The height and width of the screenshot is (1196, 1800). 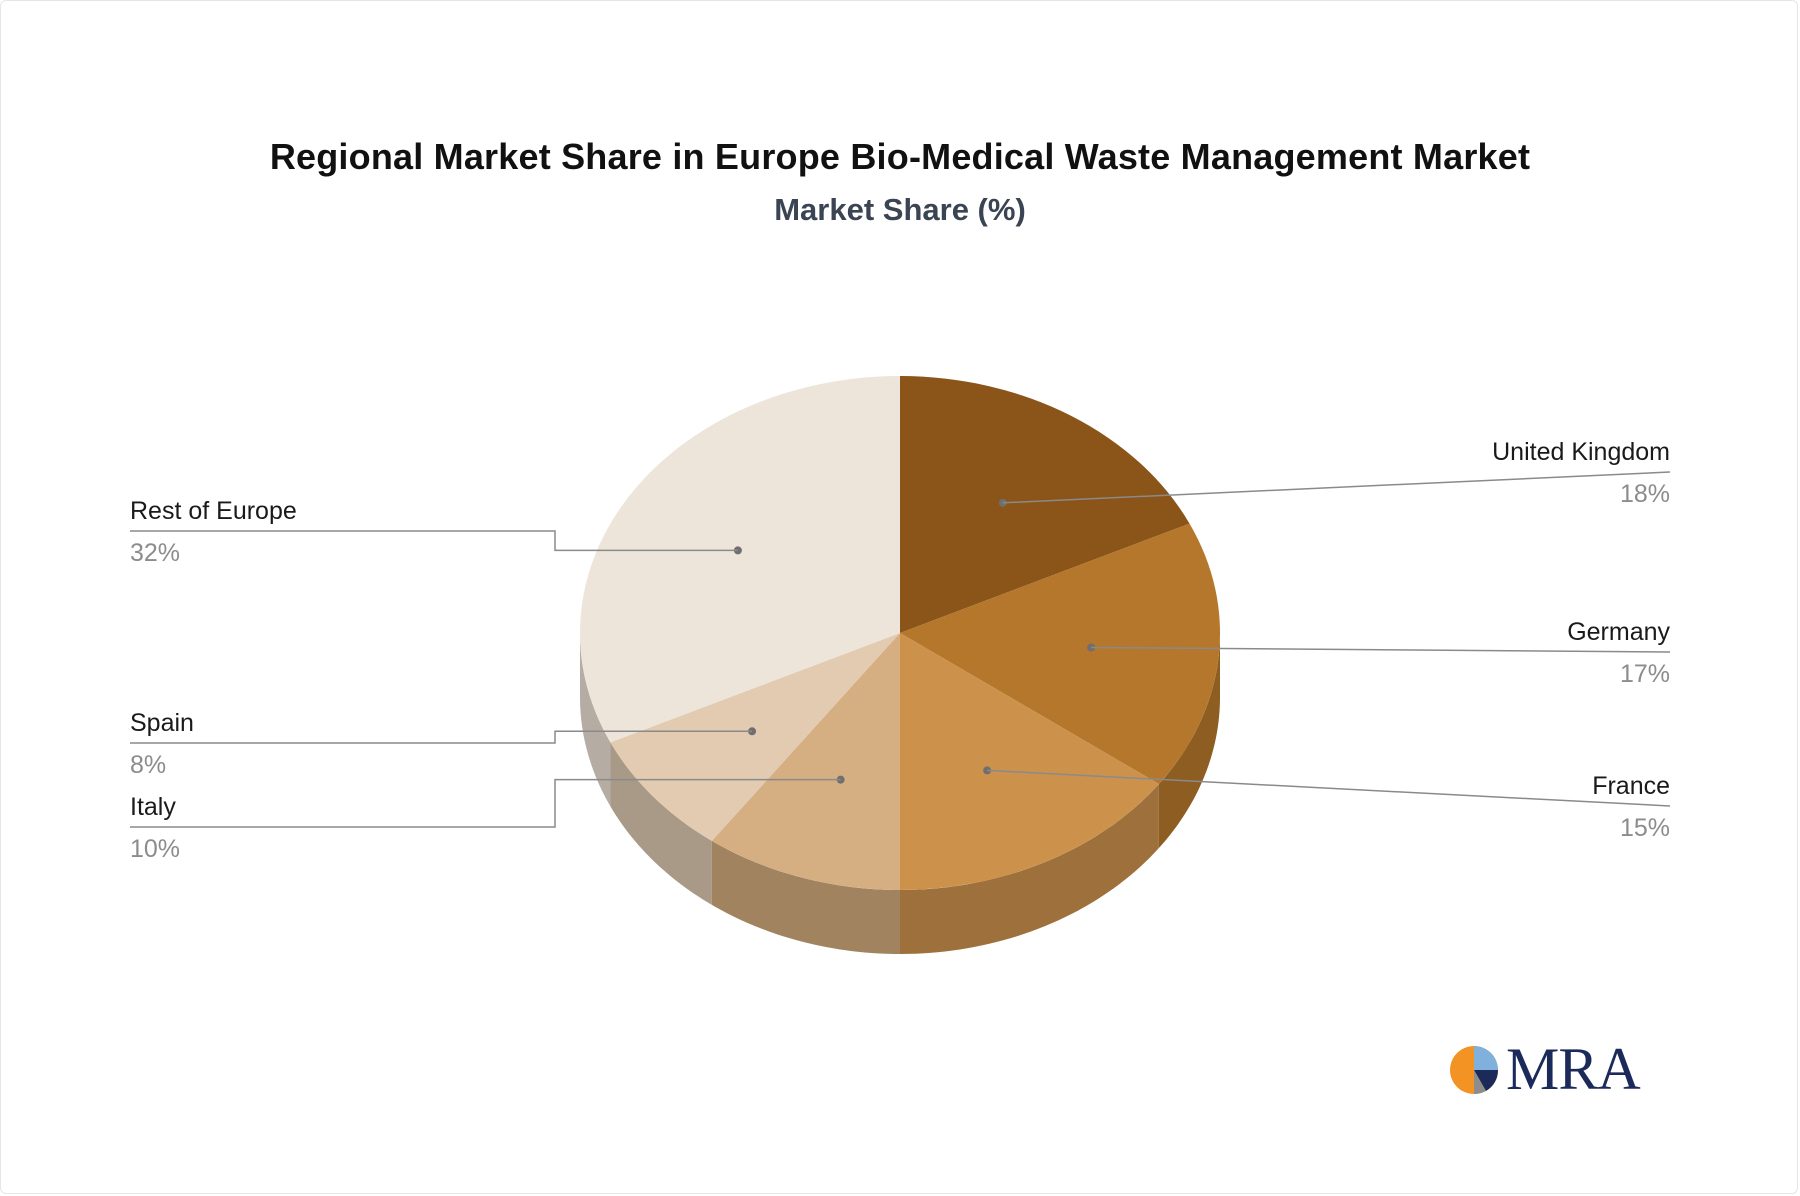 What do you see at coordinates (1618, 632) in the screenshot?
I see `slice-label-germany: Germany` at bounding box center [1618, 632].